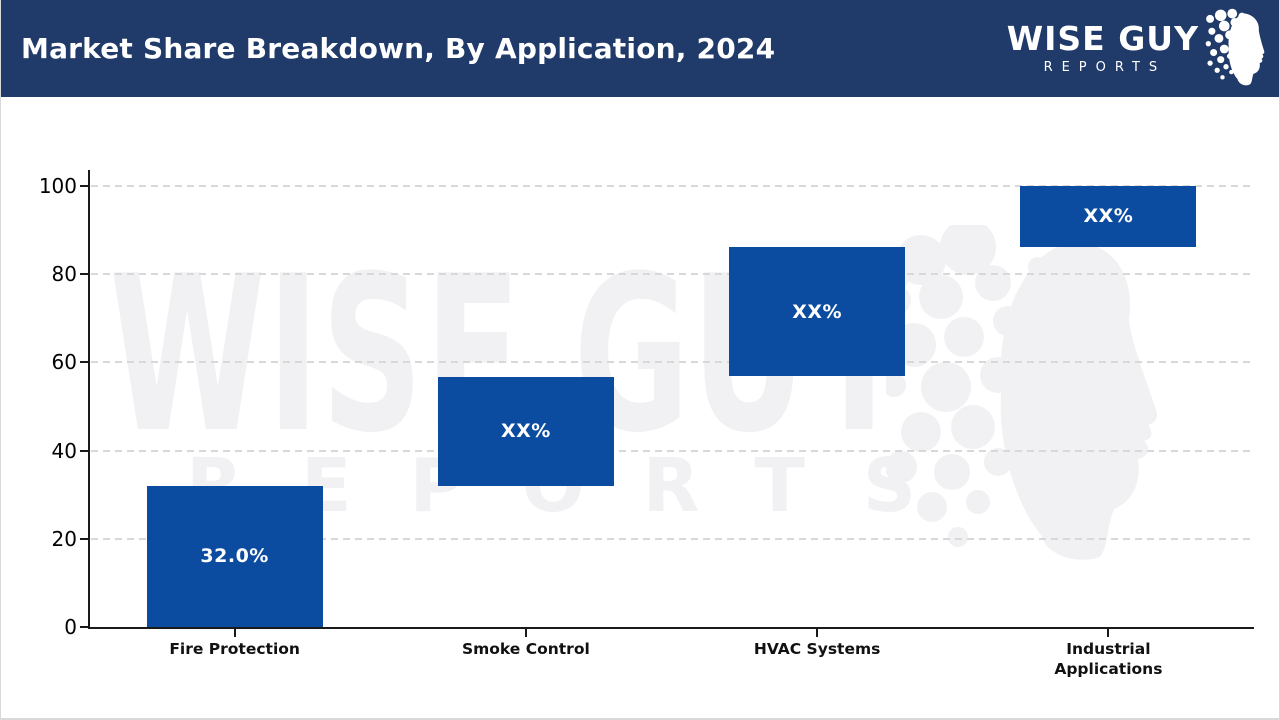 This screenshot has height=720, width=1280. What do you see at coordinates (1102, 38) in the screenshot?
I see `logo-wordmark: WISE GUY` at bounding box center [1102, 38].